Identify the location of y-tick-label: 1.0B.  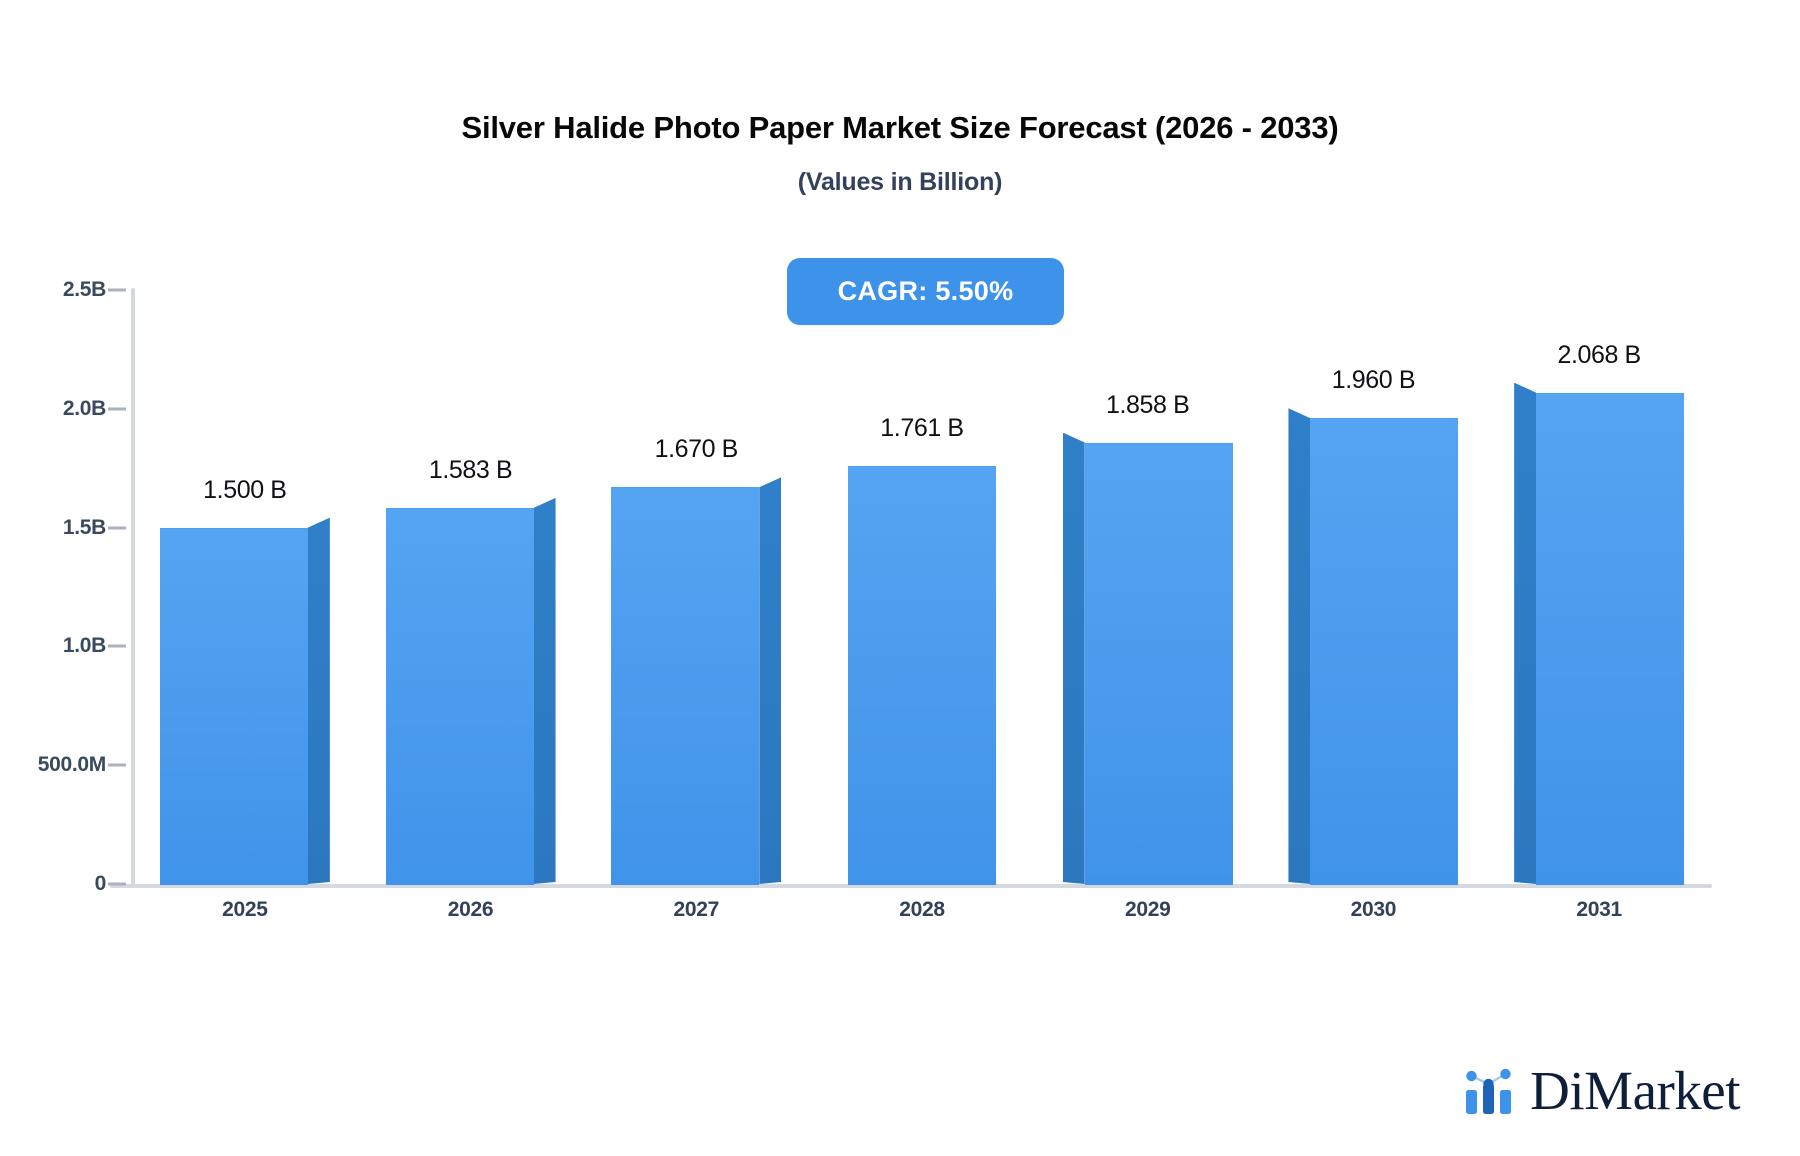
(84, 646).